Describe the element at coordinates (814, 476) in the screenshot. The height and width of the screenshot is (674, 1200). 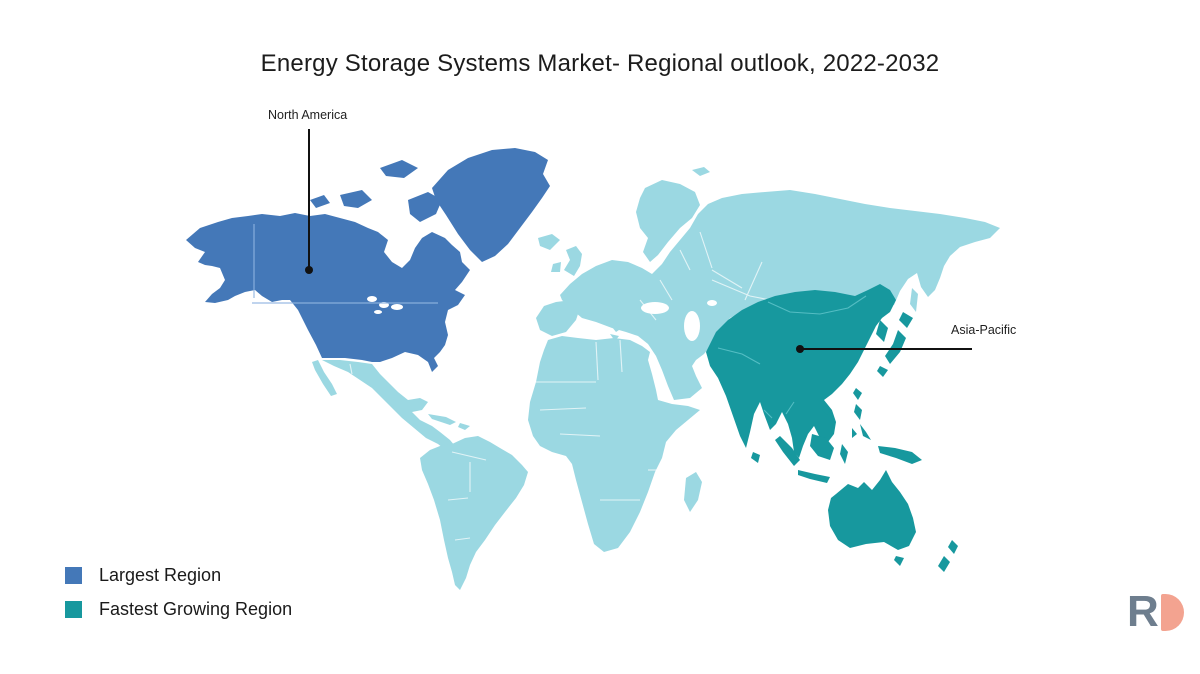
I see `landmass-java` at that location.